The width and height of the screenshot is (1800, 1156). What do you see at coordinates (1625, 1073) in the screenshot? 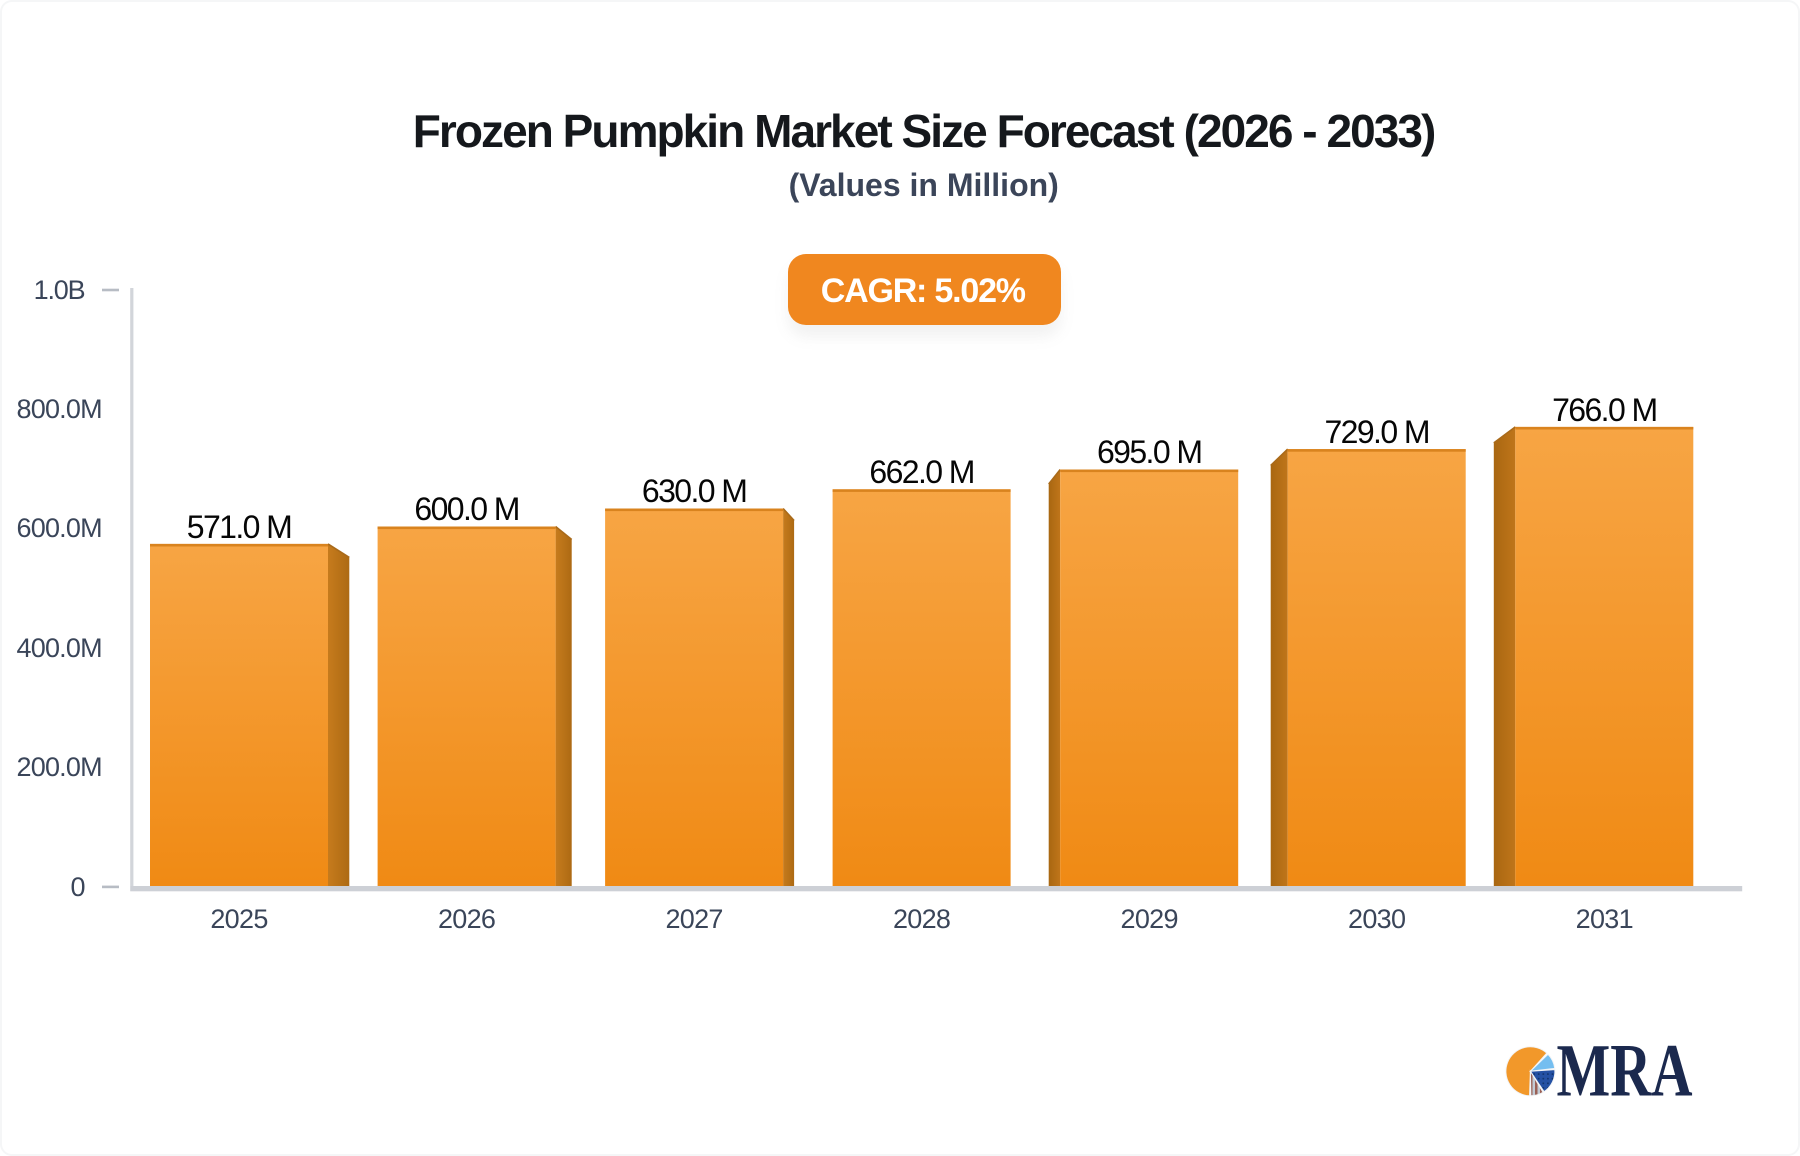
I see `svg-text: MRA` at bounding box center [1625, 1073].